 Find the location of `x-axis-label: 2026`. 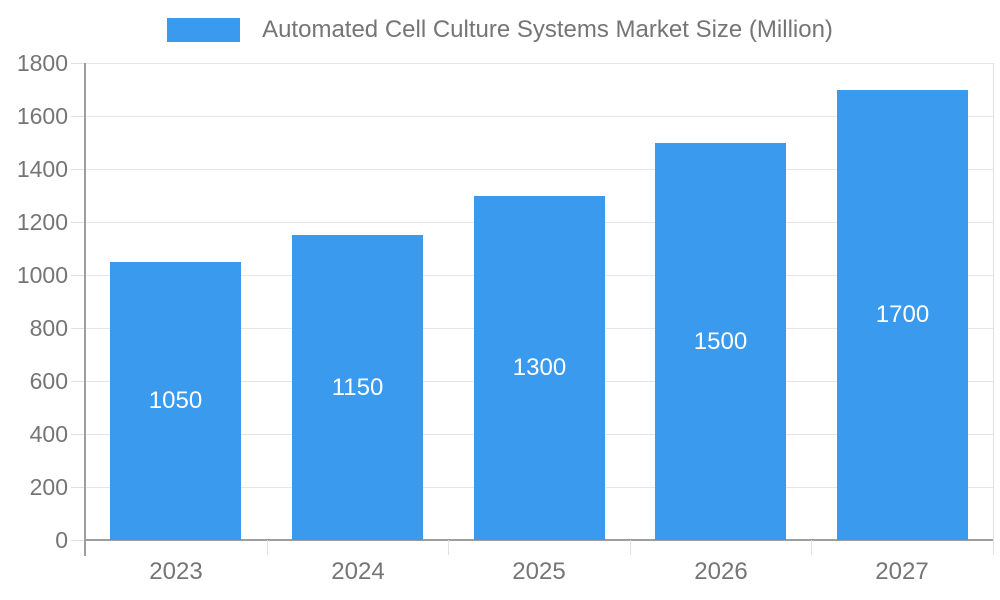

x-axis-label: 2026 is located at coordinates (721, 571).